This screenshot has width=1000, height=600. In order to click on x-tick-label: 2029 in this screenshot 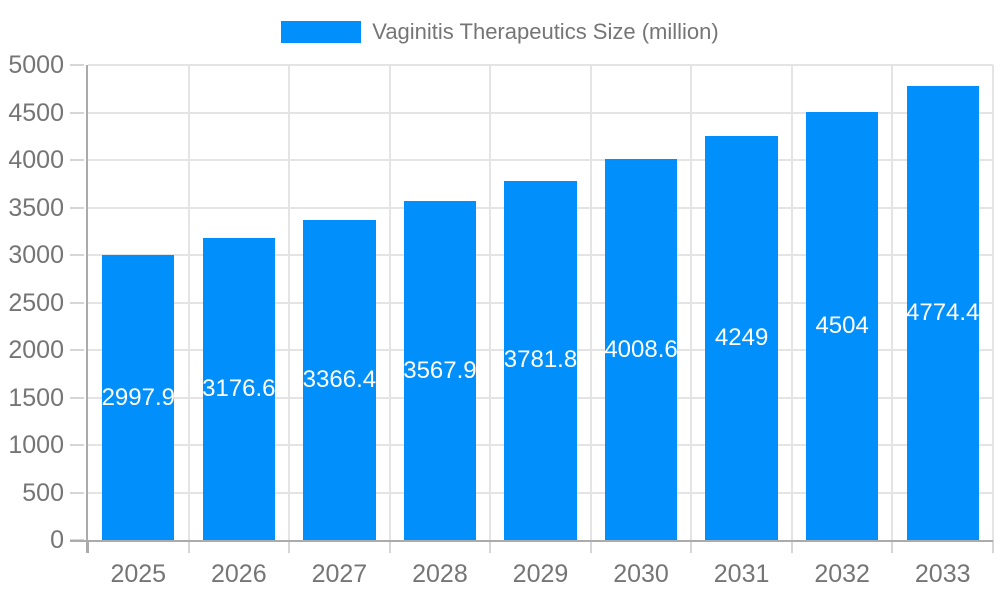, I will do `click(540, 574)`.